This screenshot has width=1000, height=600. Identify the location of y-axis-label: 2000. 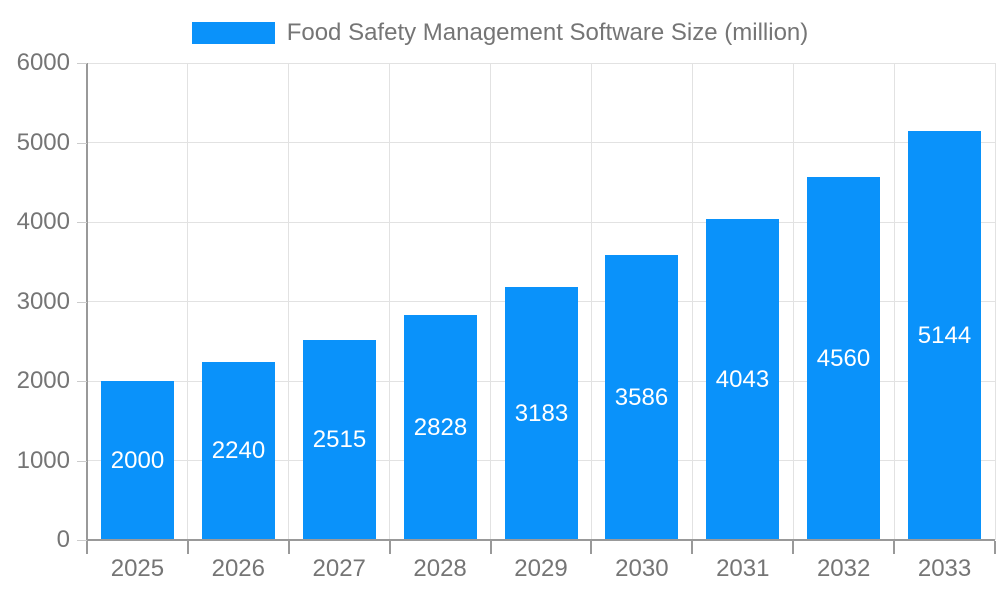
(43, 380).